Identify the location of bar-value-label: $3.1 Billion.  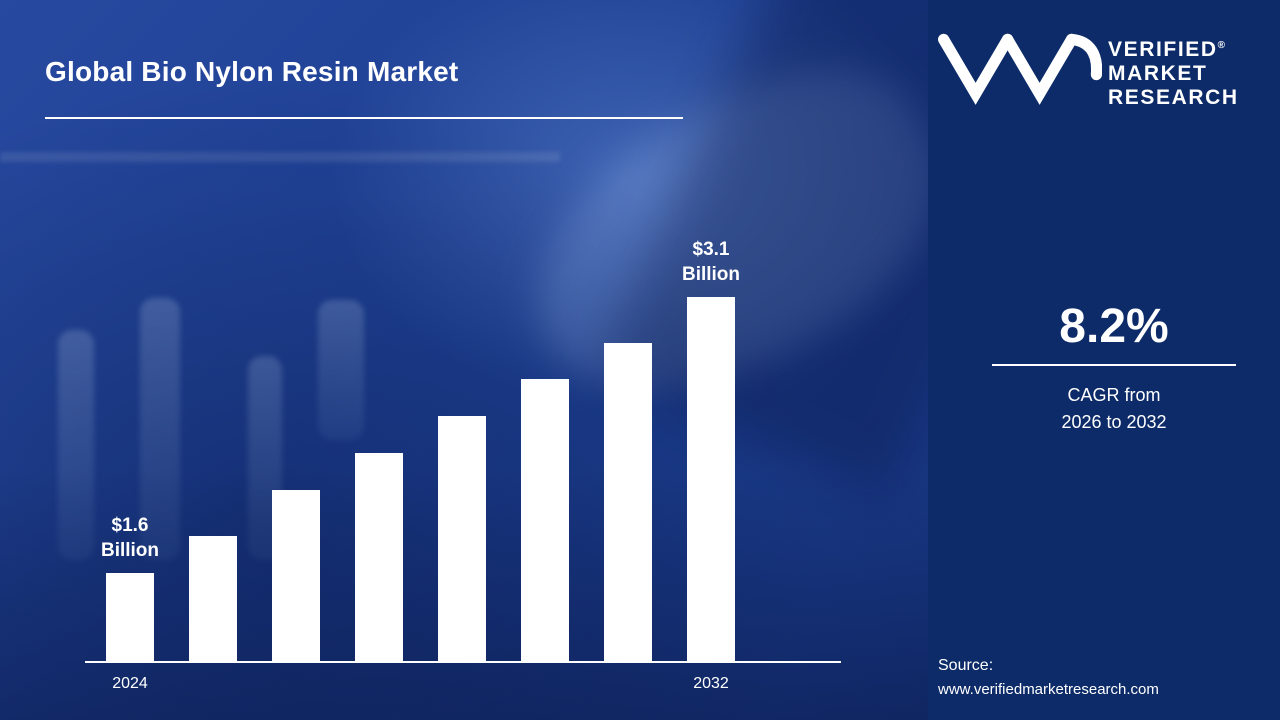
(711, 262).